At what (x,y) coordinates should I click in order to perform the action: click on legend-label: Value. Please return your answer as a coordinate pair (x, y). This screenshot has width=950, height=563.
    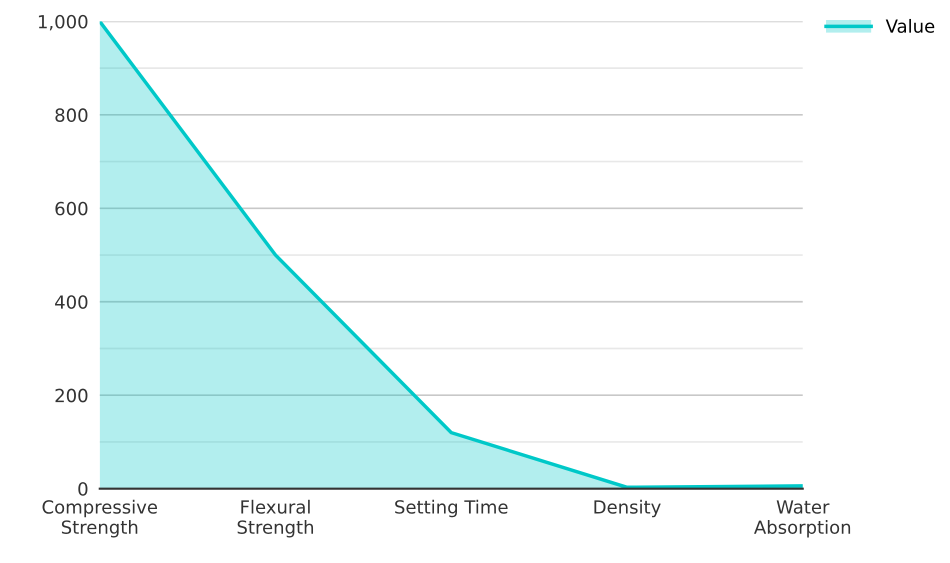
    Looking at the image, I should click on (910, 25).